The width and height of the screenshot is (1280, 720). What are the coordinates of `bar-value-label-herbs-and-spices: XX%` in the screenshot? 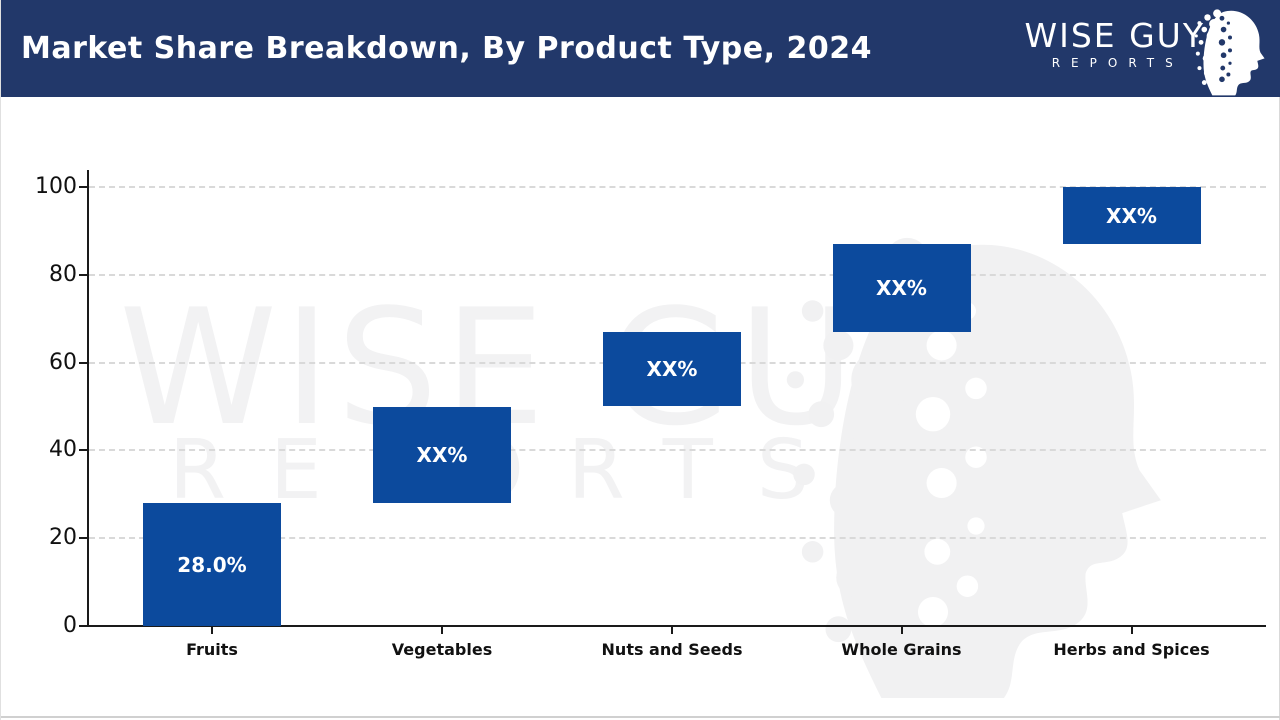 It's located at (1131, 215).